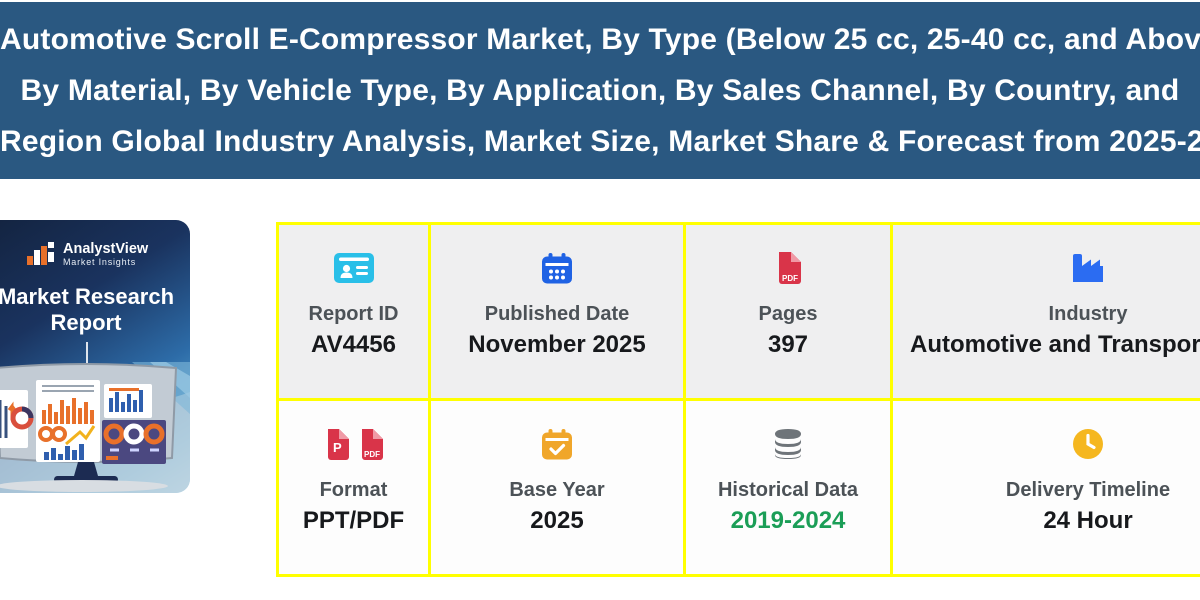  I want to click on brand-logo: AnalystView Market Insights, so click(87, 254).